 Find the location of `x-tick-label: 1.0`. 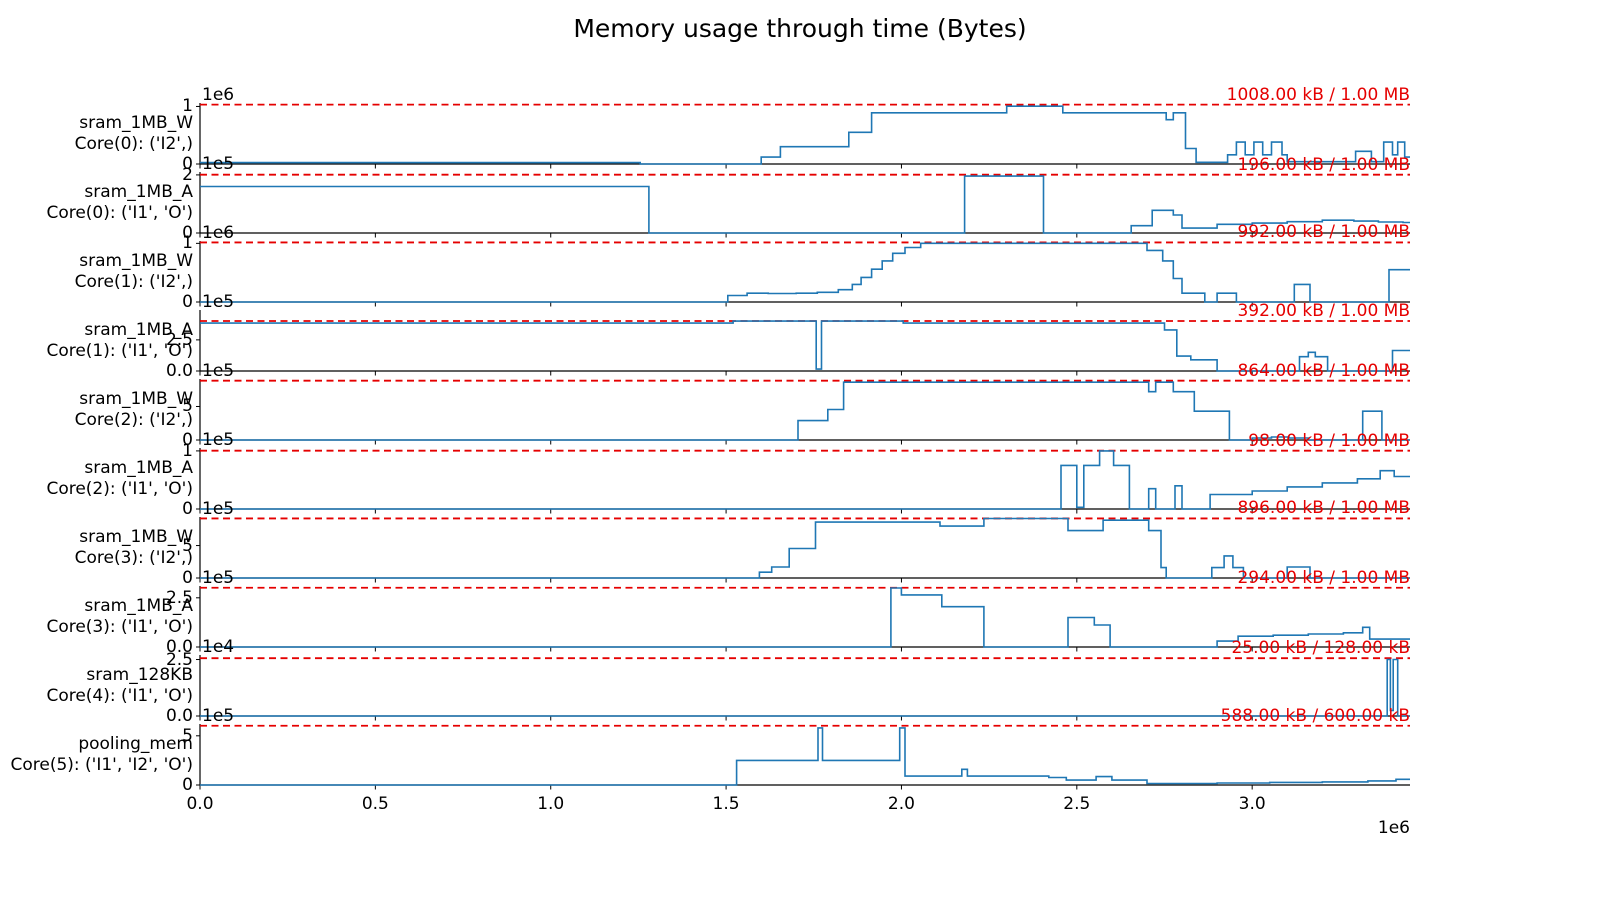

x-tick-label: 1.0 is located at coordinates (551, 804).